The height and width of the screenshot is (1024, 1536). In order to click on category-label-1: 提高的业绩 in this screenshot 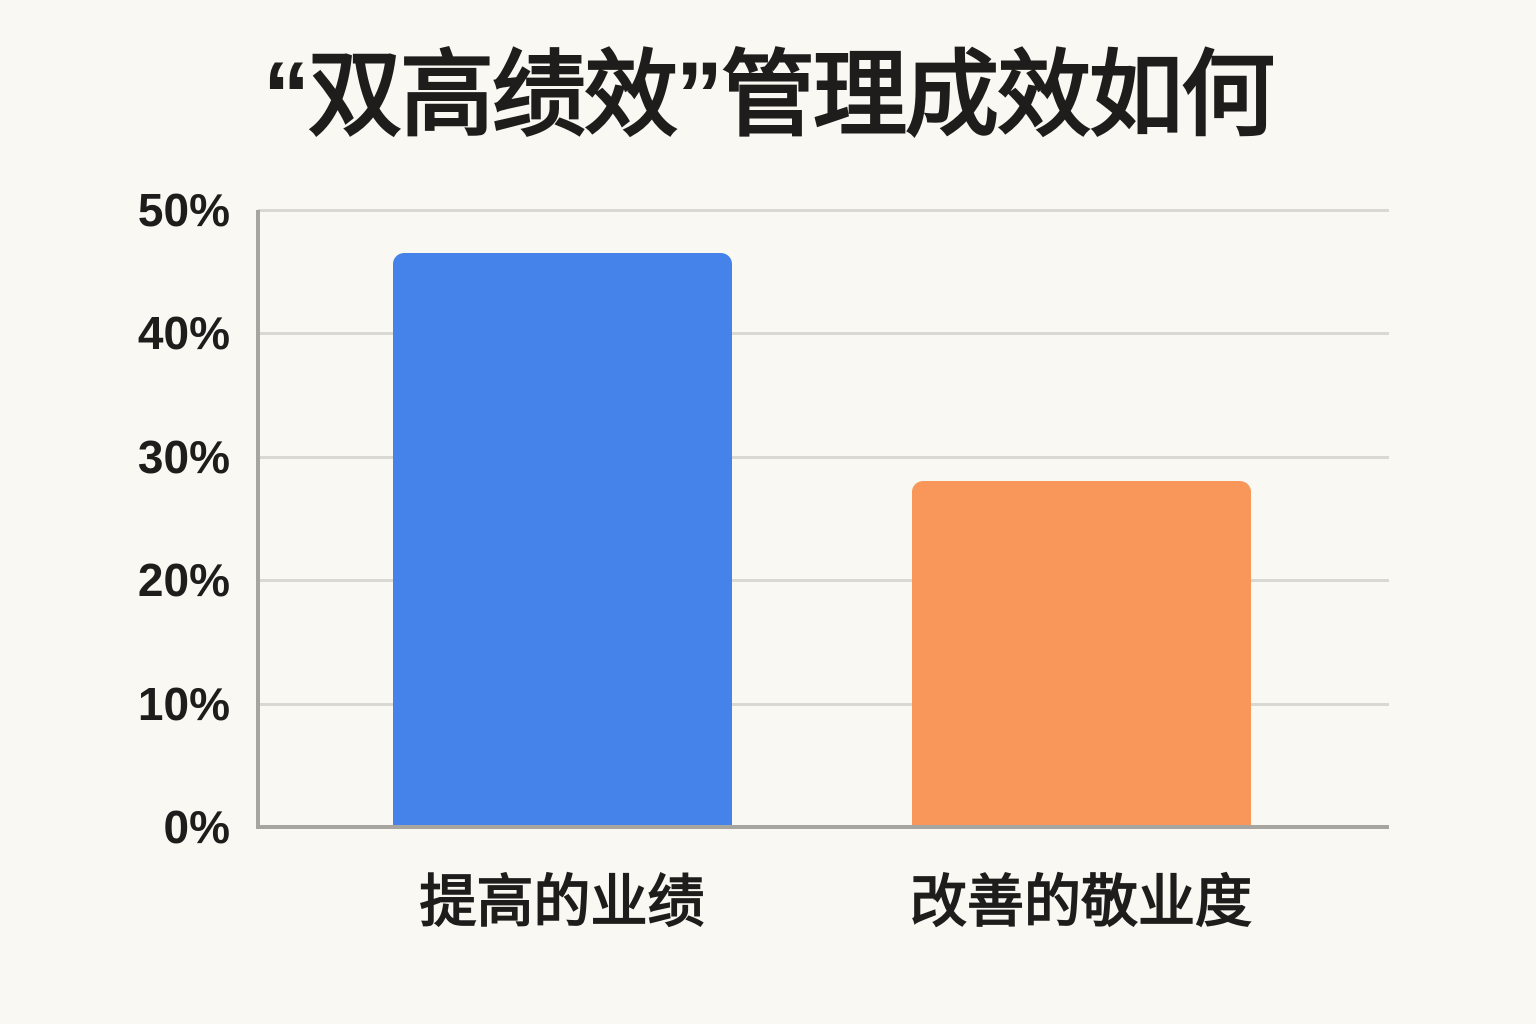, I will do `click(562, 902)`.